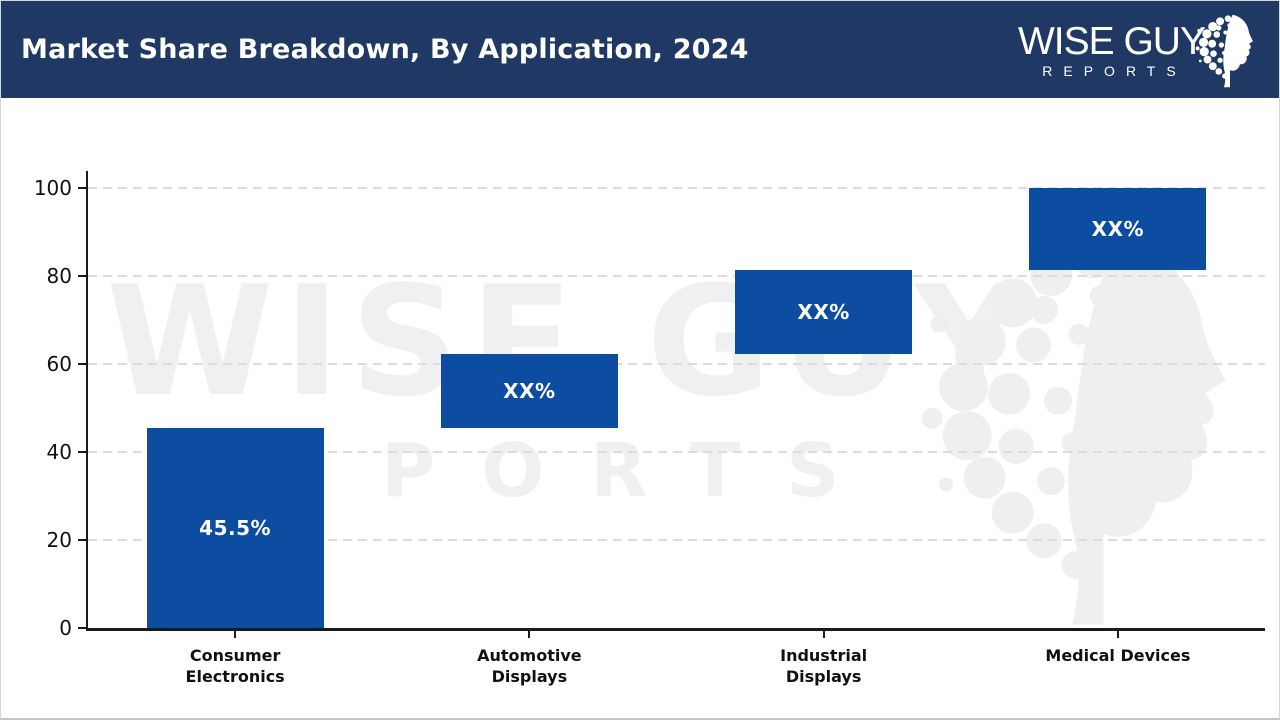 The width and height of the screenshot is (1280, 720). What do you see at coordinates (235, 666) in the screenshot?
I see `x-axis-category-label: Consumer Electronics` at bounding box center [235, 666].